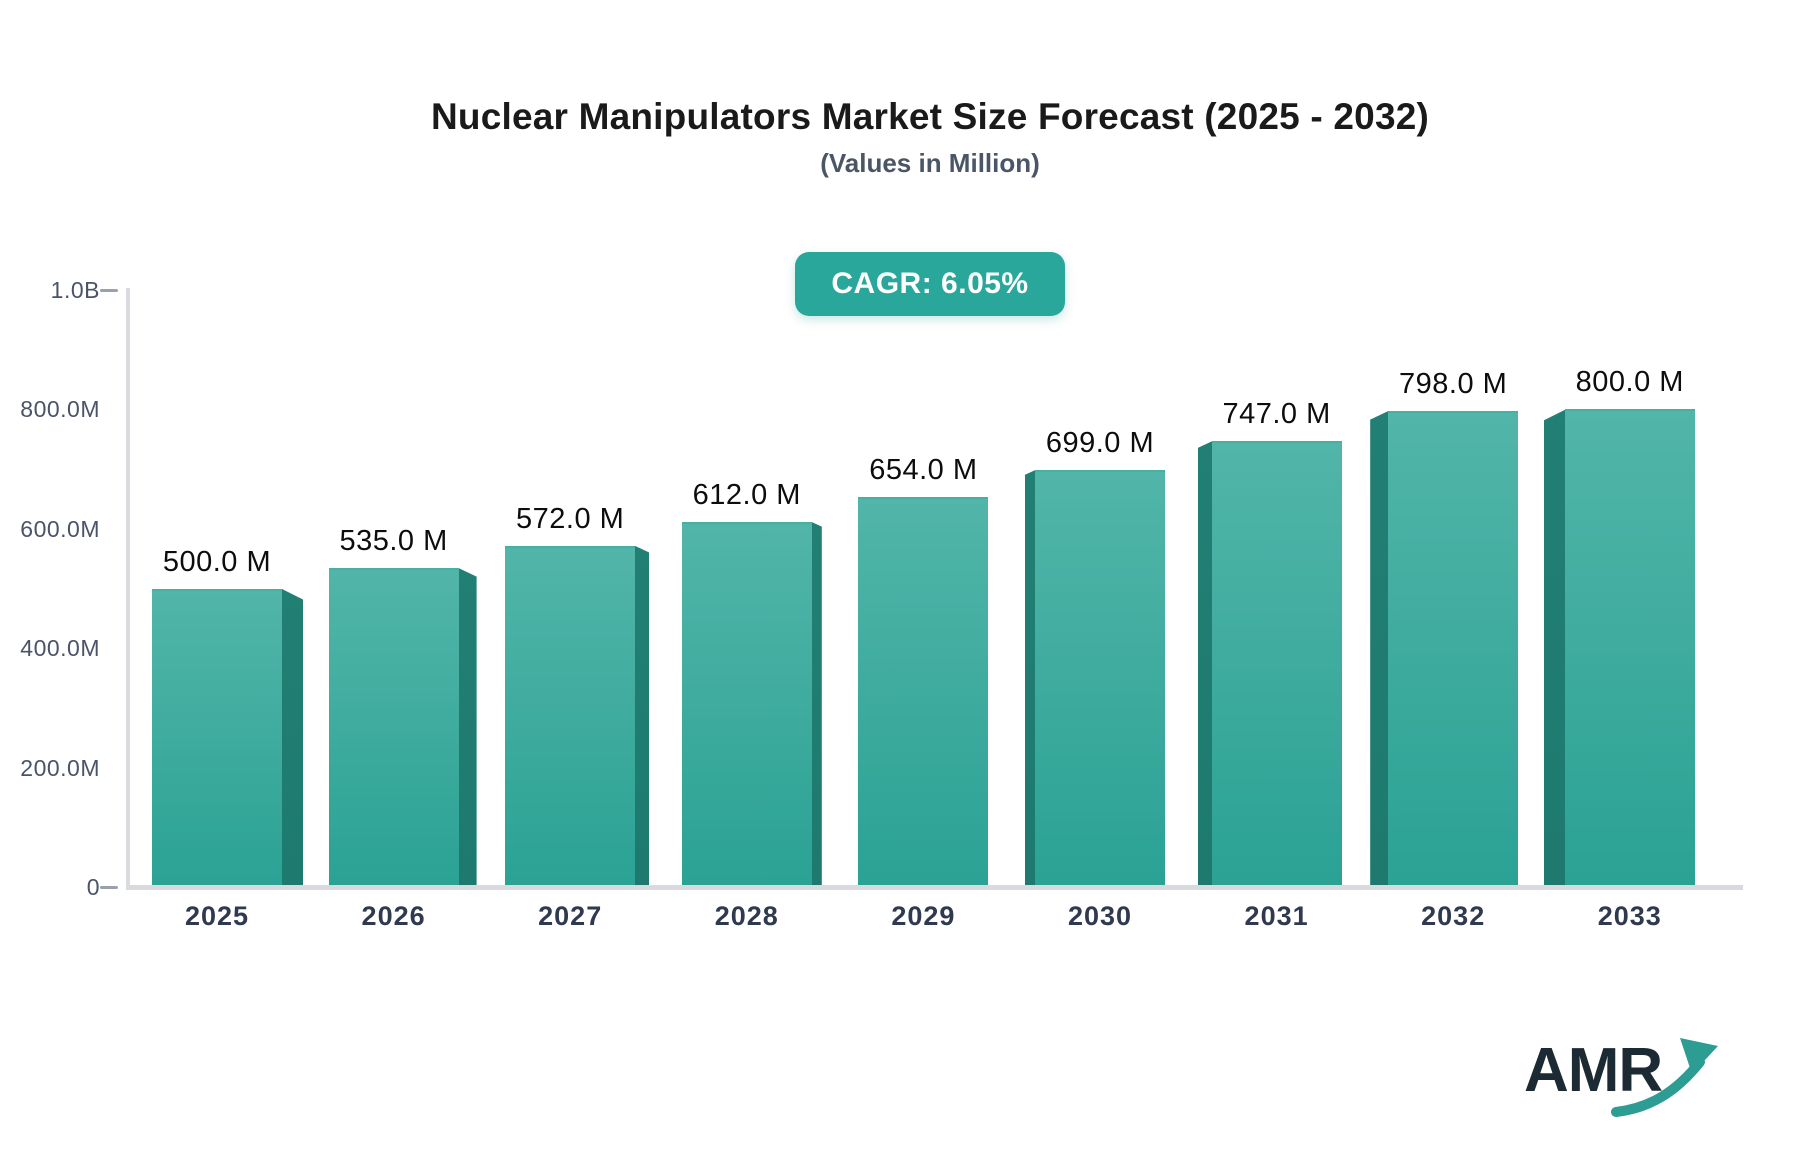  What do you see at coordinates (1453, 383) in the screenshot?
I see `bar-value-label: 798.0 M` at bounding box center [1453, 383].